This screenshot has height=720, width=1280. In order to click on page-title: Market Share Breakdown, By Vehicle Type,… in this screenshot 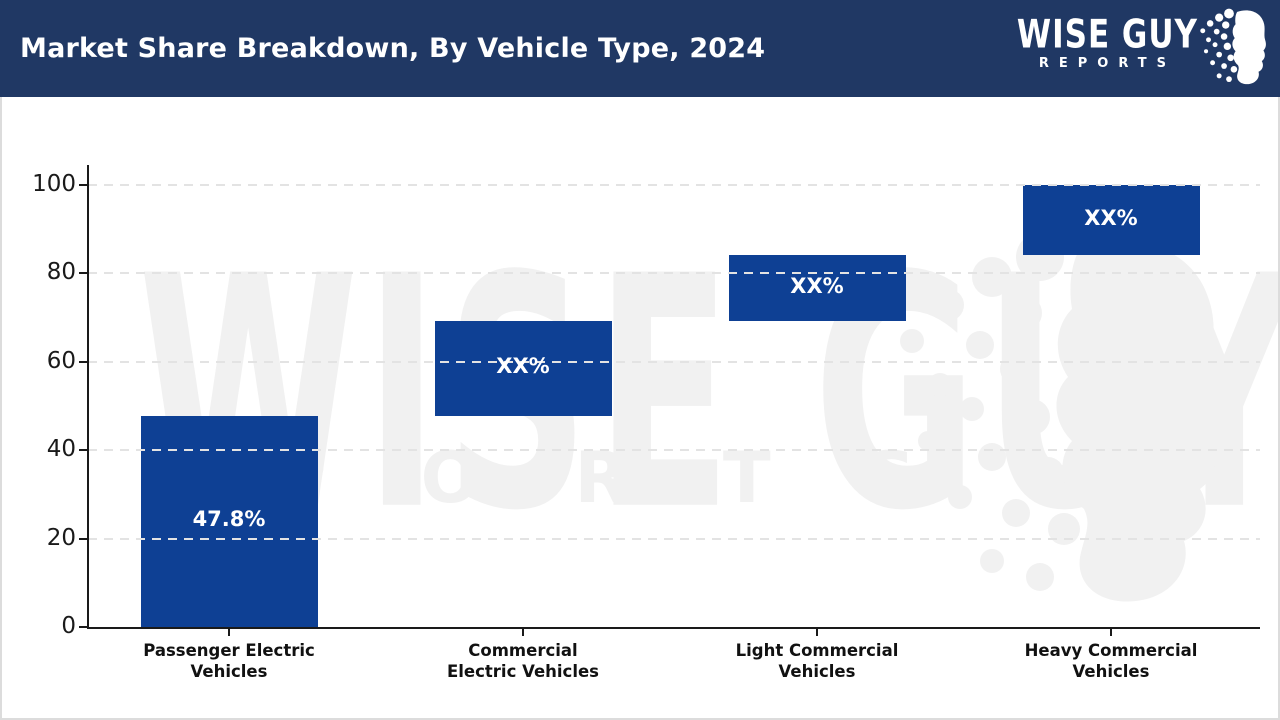, I will do `click(393, 48)`.